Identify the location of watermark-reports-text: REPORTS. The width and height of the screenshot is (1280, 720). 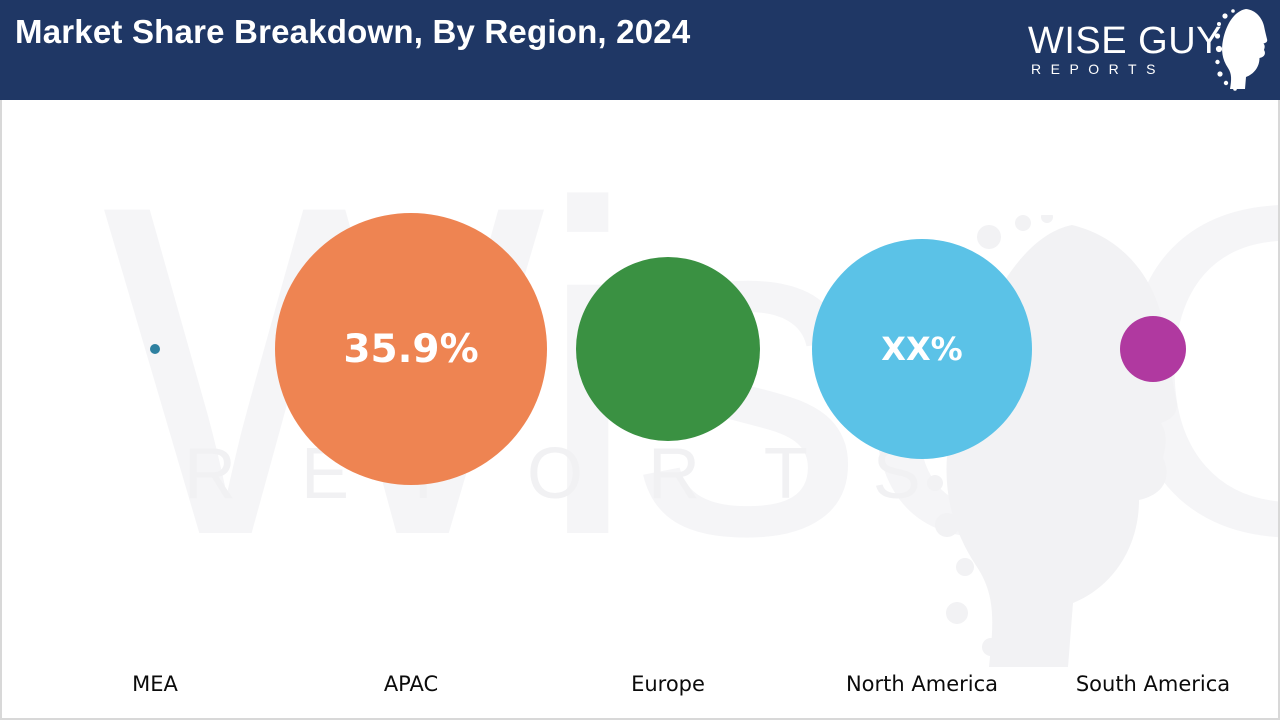
(585, 474).